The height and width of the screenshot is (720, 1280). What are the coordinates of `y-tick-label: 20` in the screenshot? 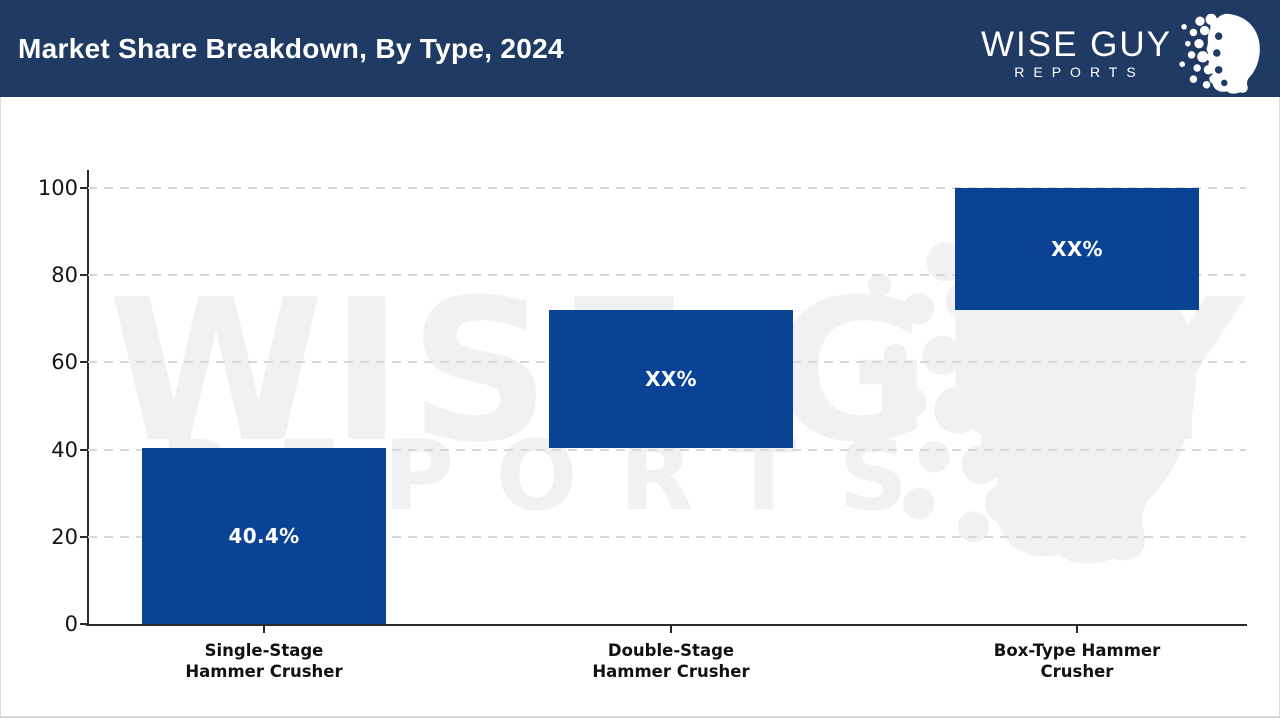 It's located at (64, 536).